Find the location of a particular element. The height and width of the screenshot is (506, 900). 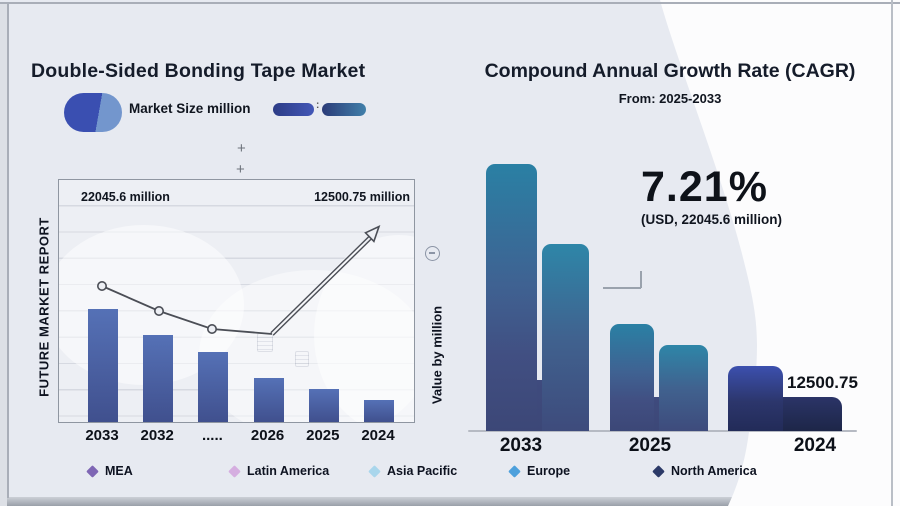

legend-item: Europe is located at coordinates (539, 471).